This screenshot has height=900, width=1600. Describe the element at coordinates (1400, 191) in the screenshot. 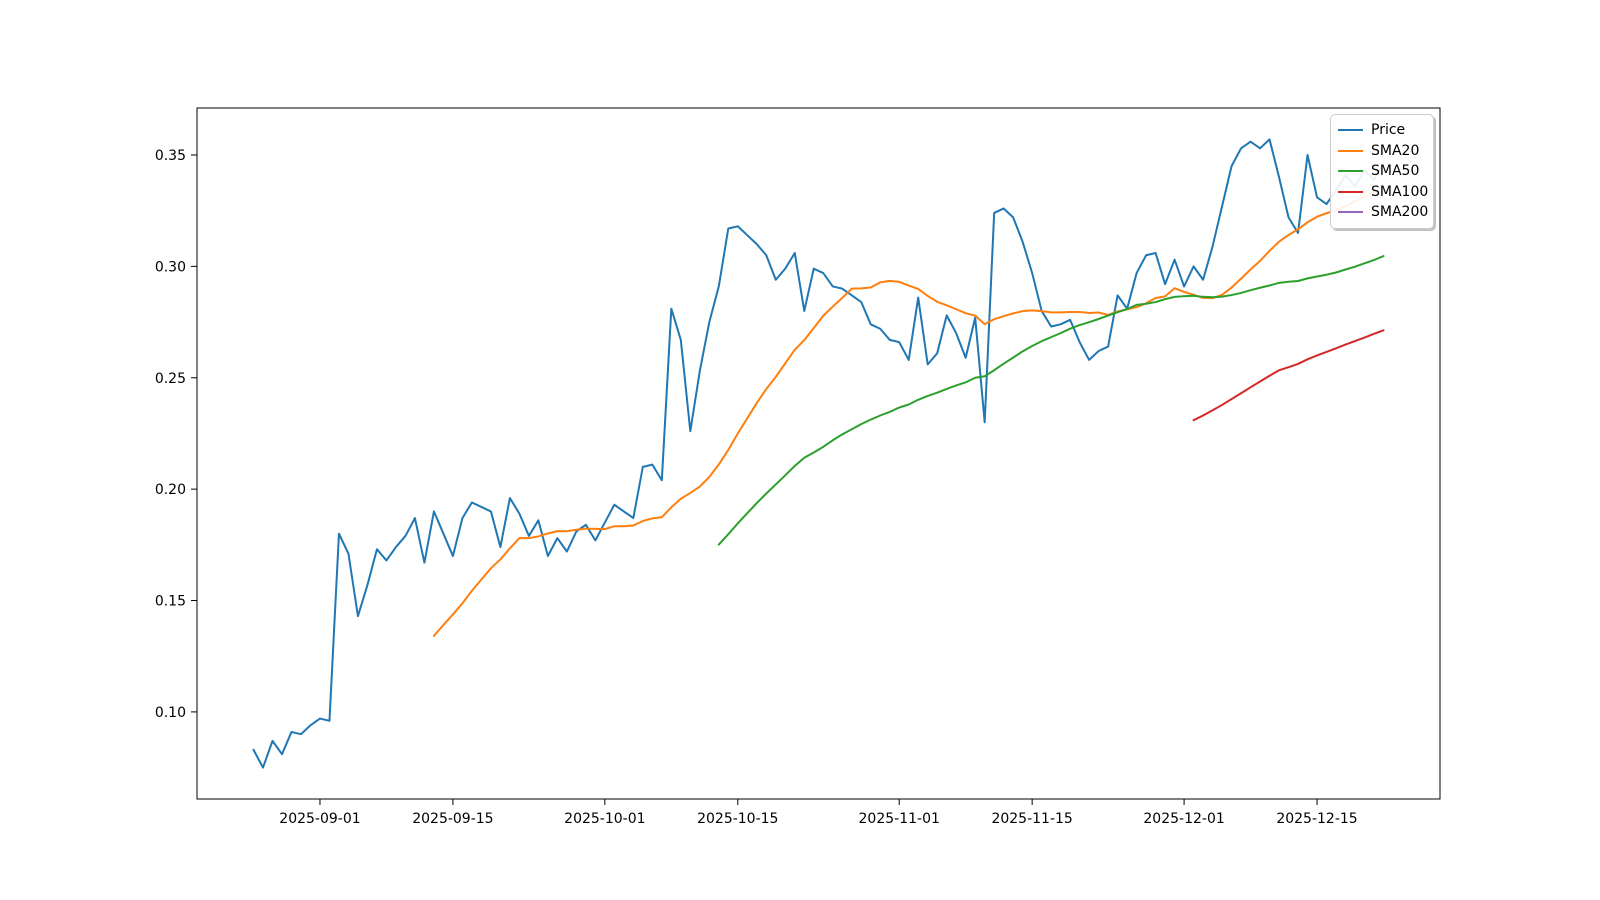

I see `legend-label: SMA100` at that location.